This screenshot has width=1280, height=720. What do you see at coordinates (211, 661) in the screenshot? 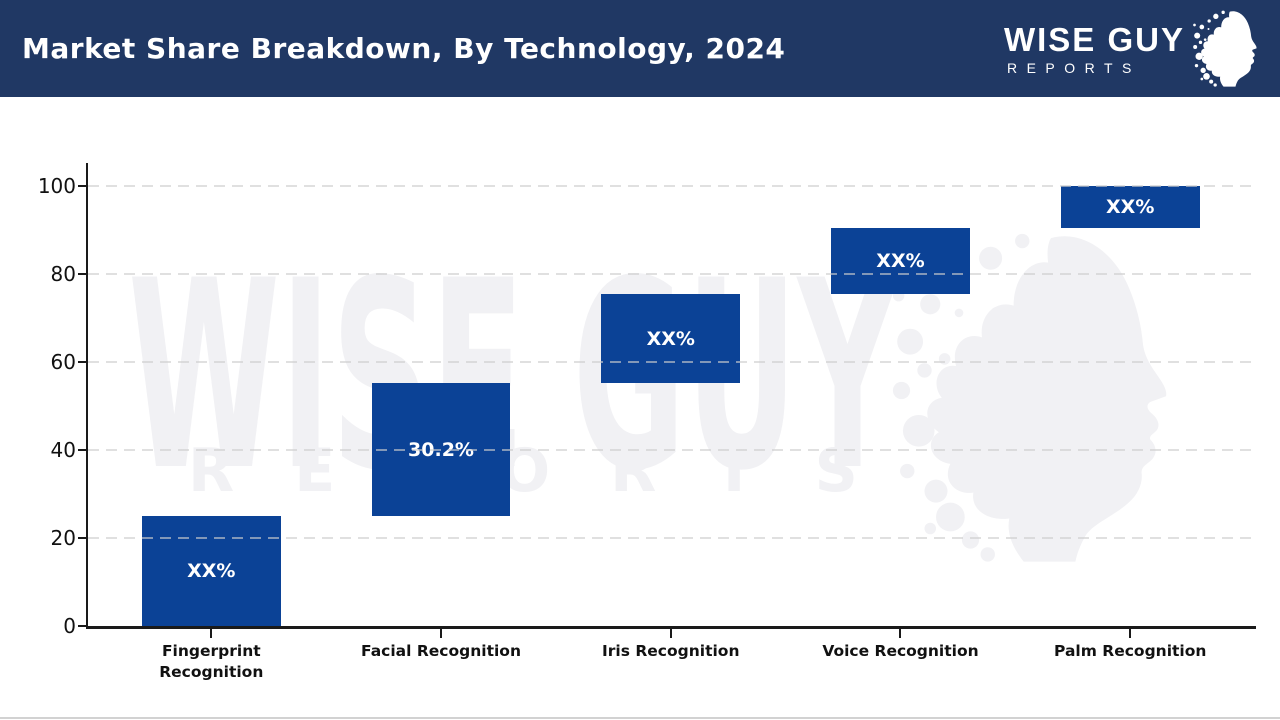
I see `x-category-label: Fingerprint Recognition` at bounding box center [211, 661].